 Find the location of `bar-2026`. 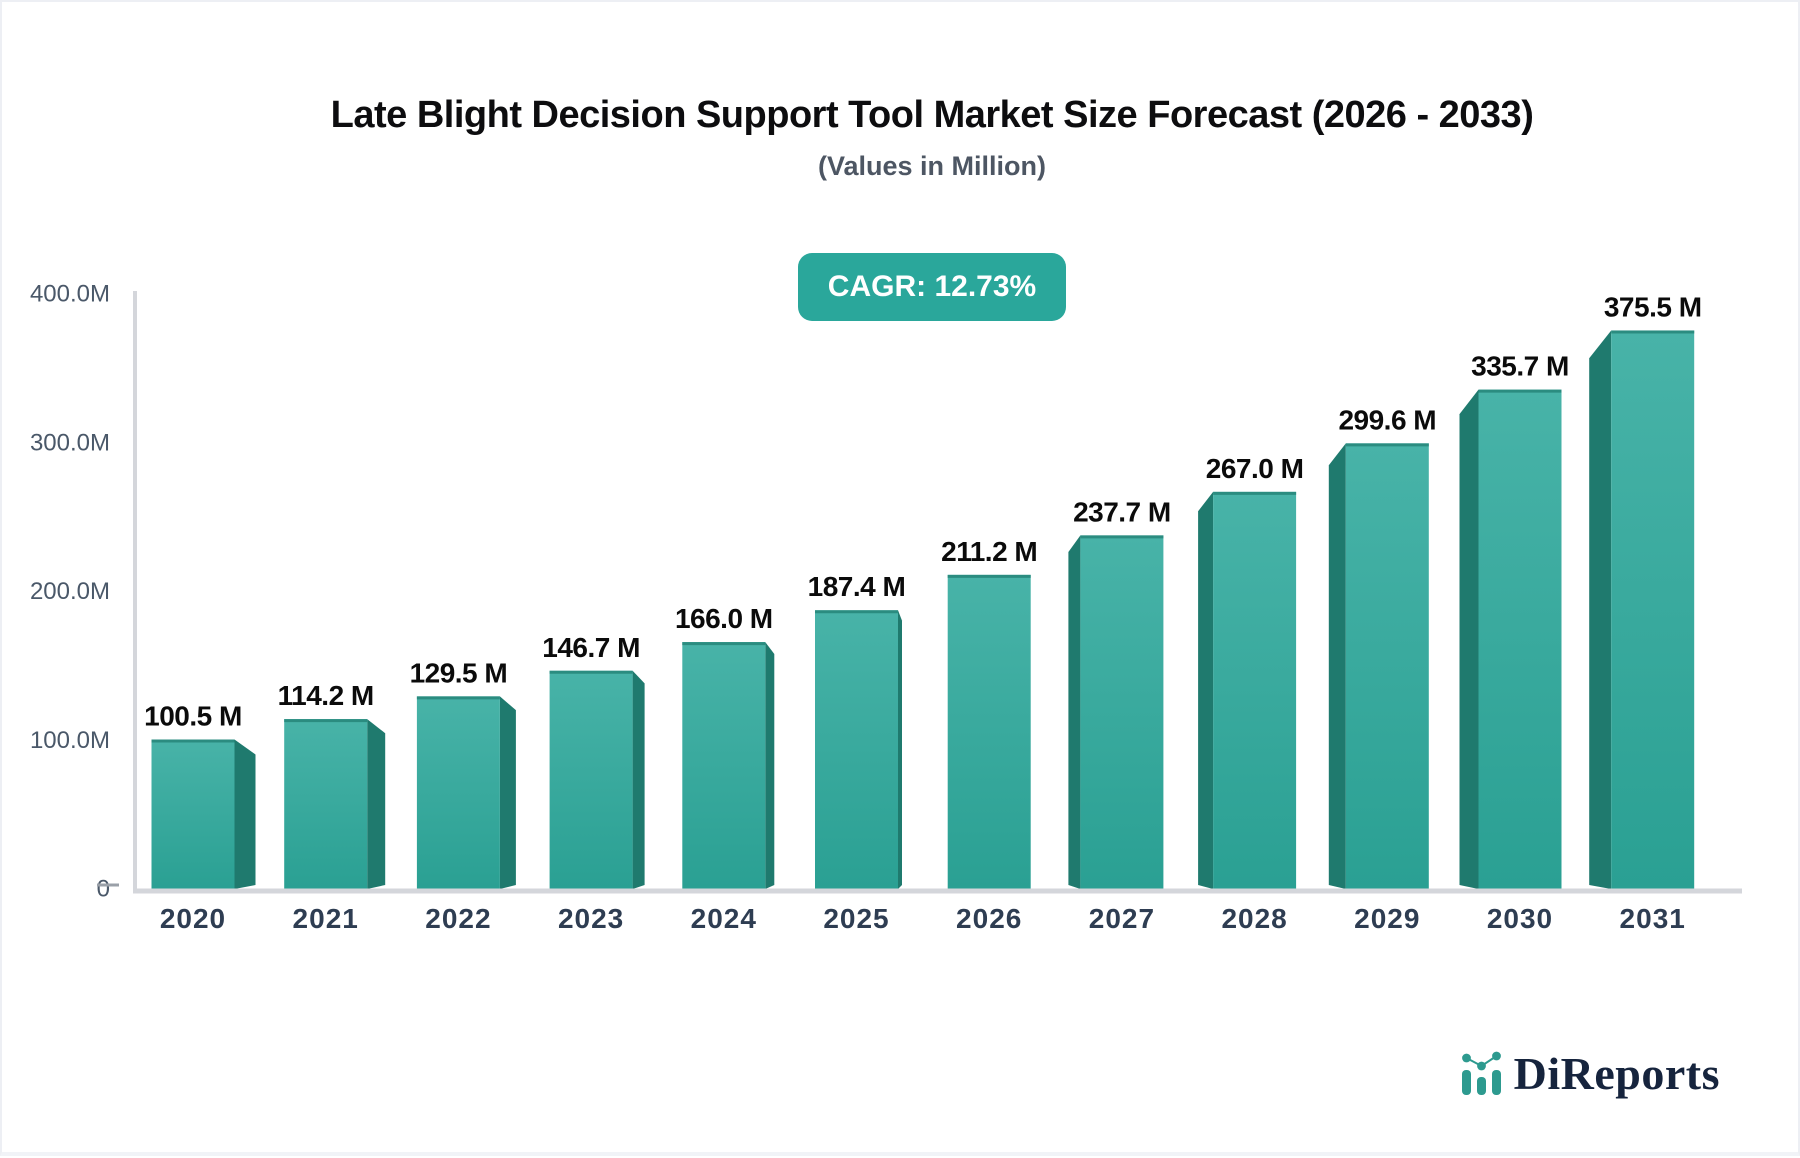

bar-2026 is located at coordinates (989, 731).